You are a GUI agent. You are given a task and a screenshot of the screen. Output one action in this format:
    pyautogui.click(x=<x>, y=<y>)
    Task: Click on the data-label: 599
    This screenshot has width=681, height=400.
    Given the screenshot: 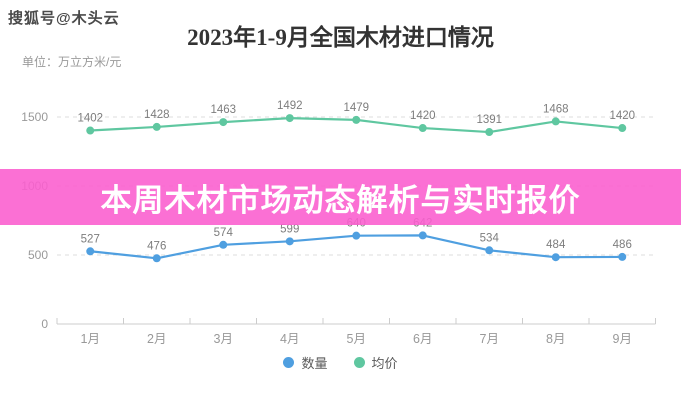 What is the action you would take?
    pyautogui.click(x=289, y=229)
    